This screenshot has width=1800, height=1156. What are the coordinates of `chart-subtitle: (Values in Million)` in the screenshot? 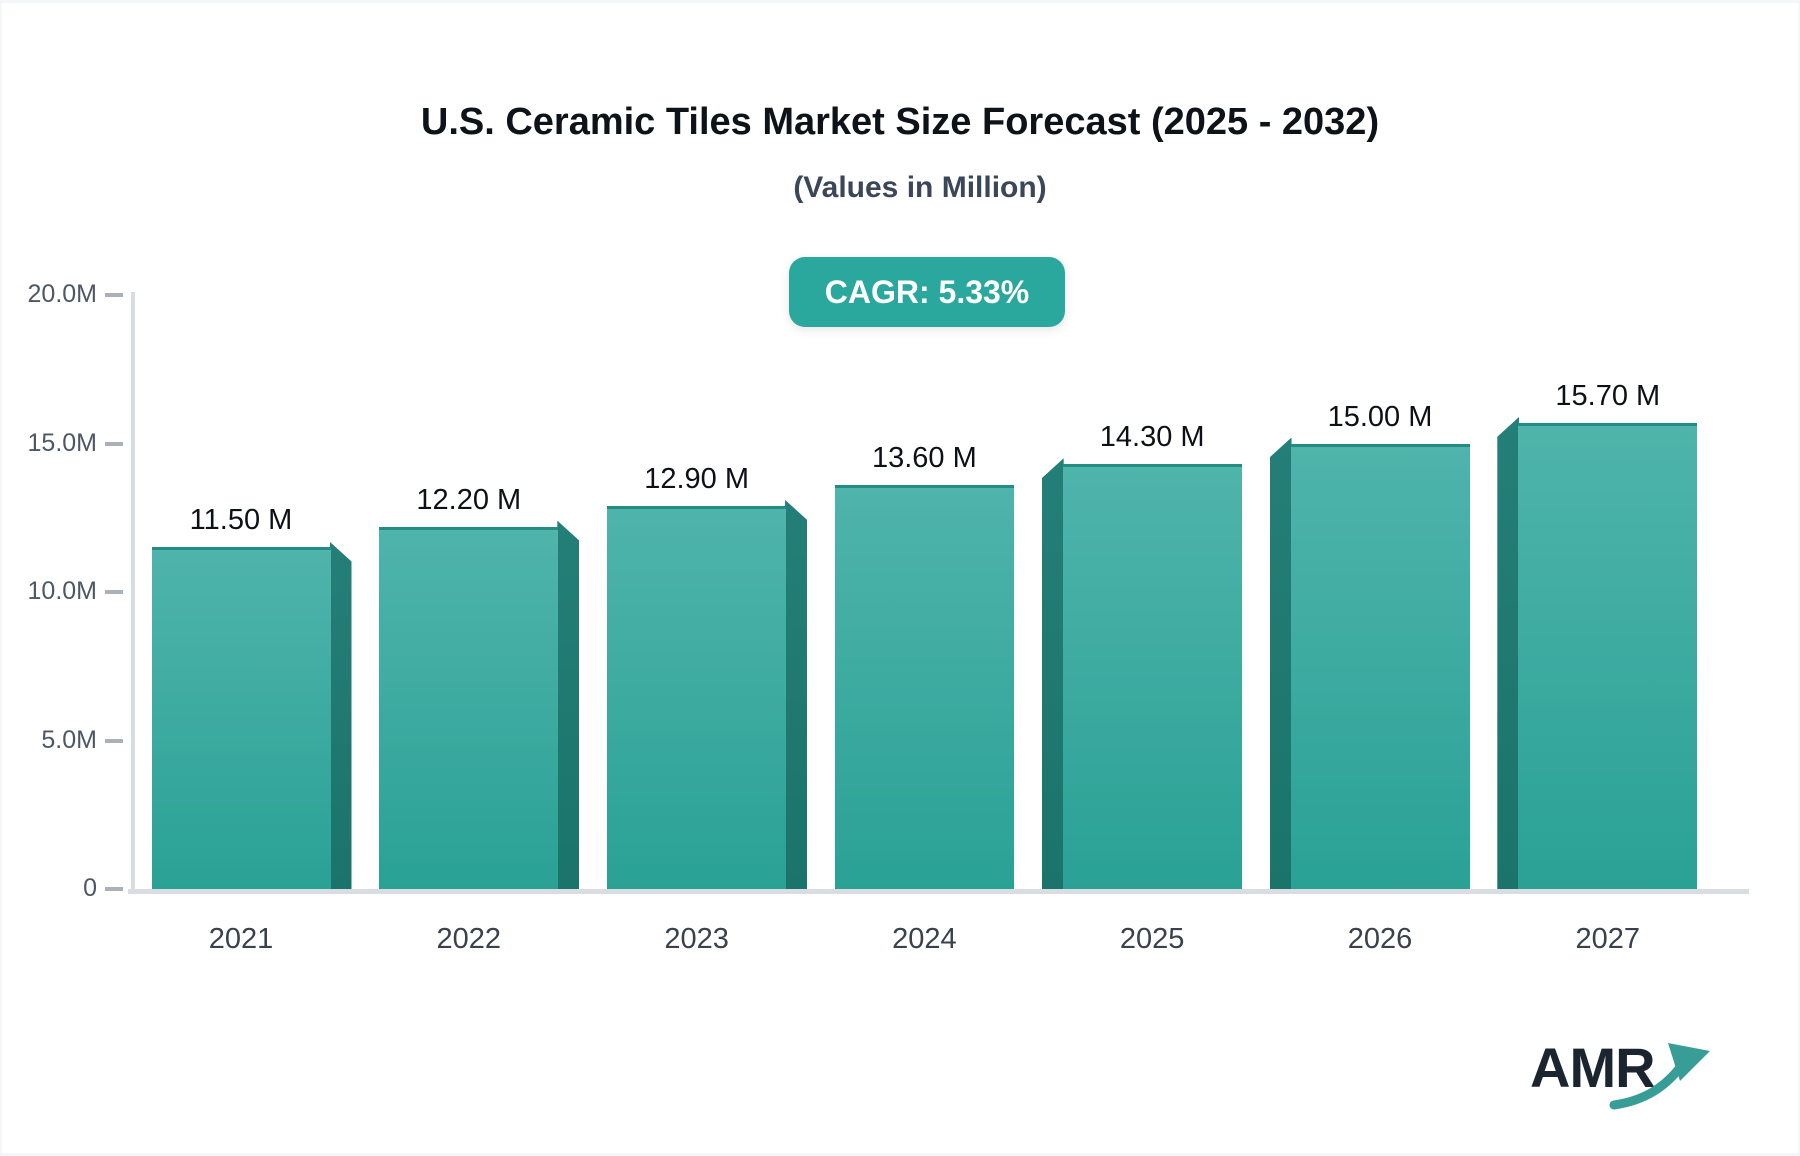 It's located at (920, 187).